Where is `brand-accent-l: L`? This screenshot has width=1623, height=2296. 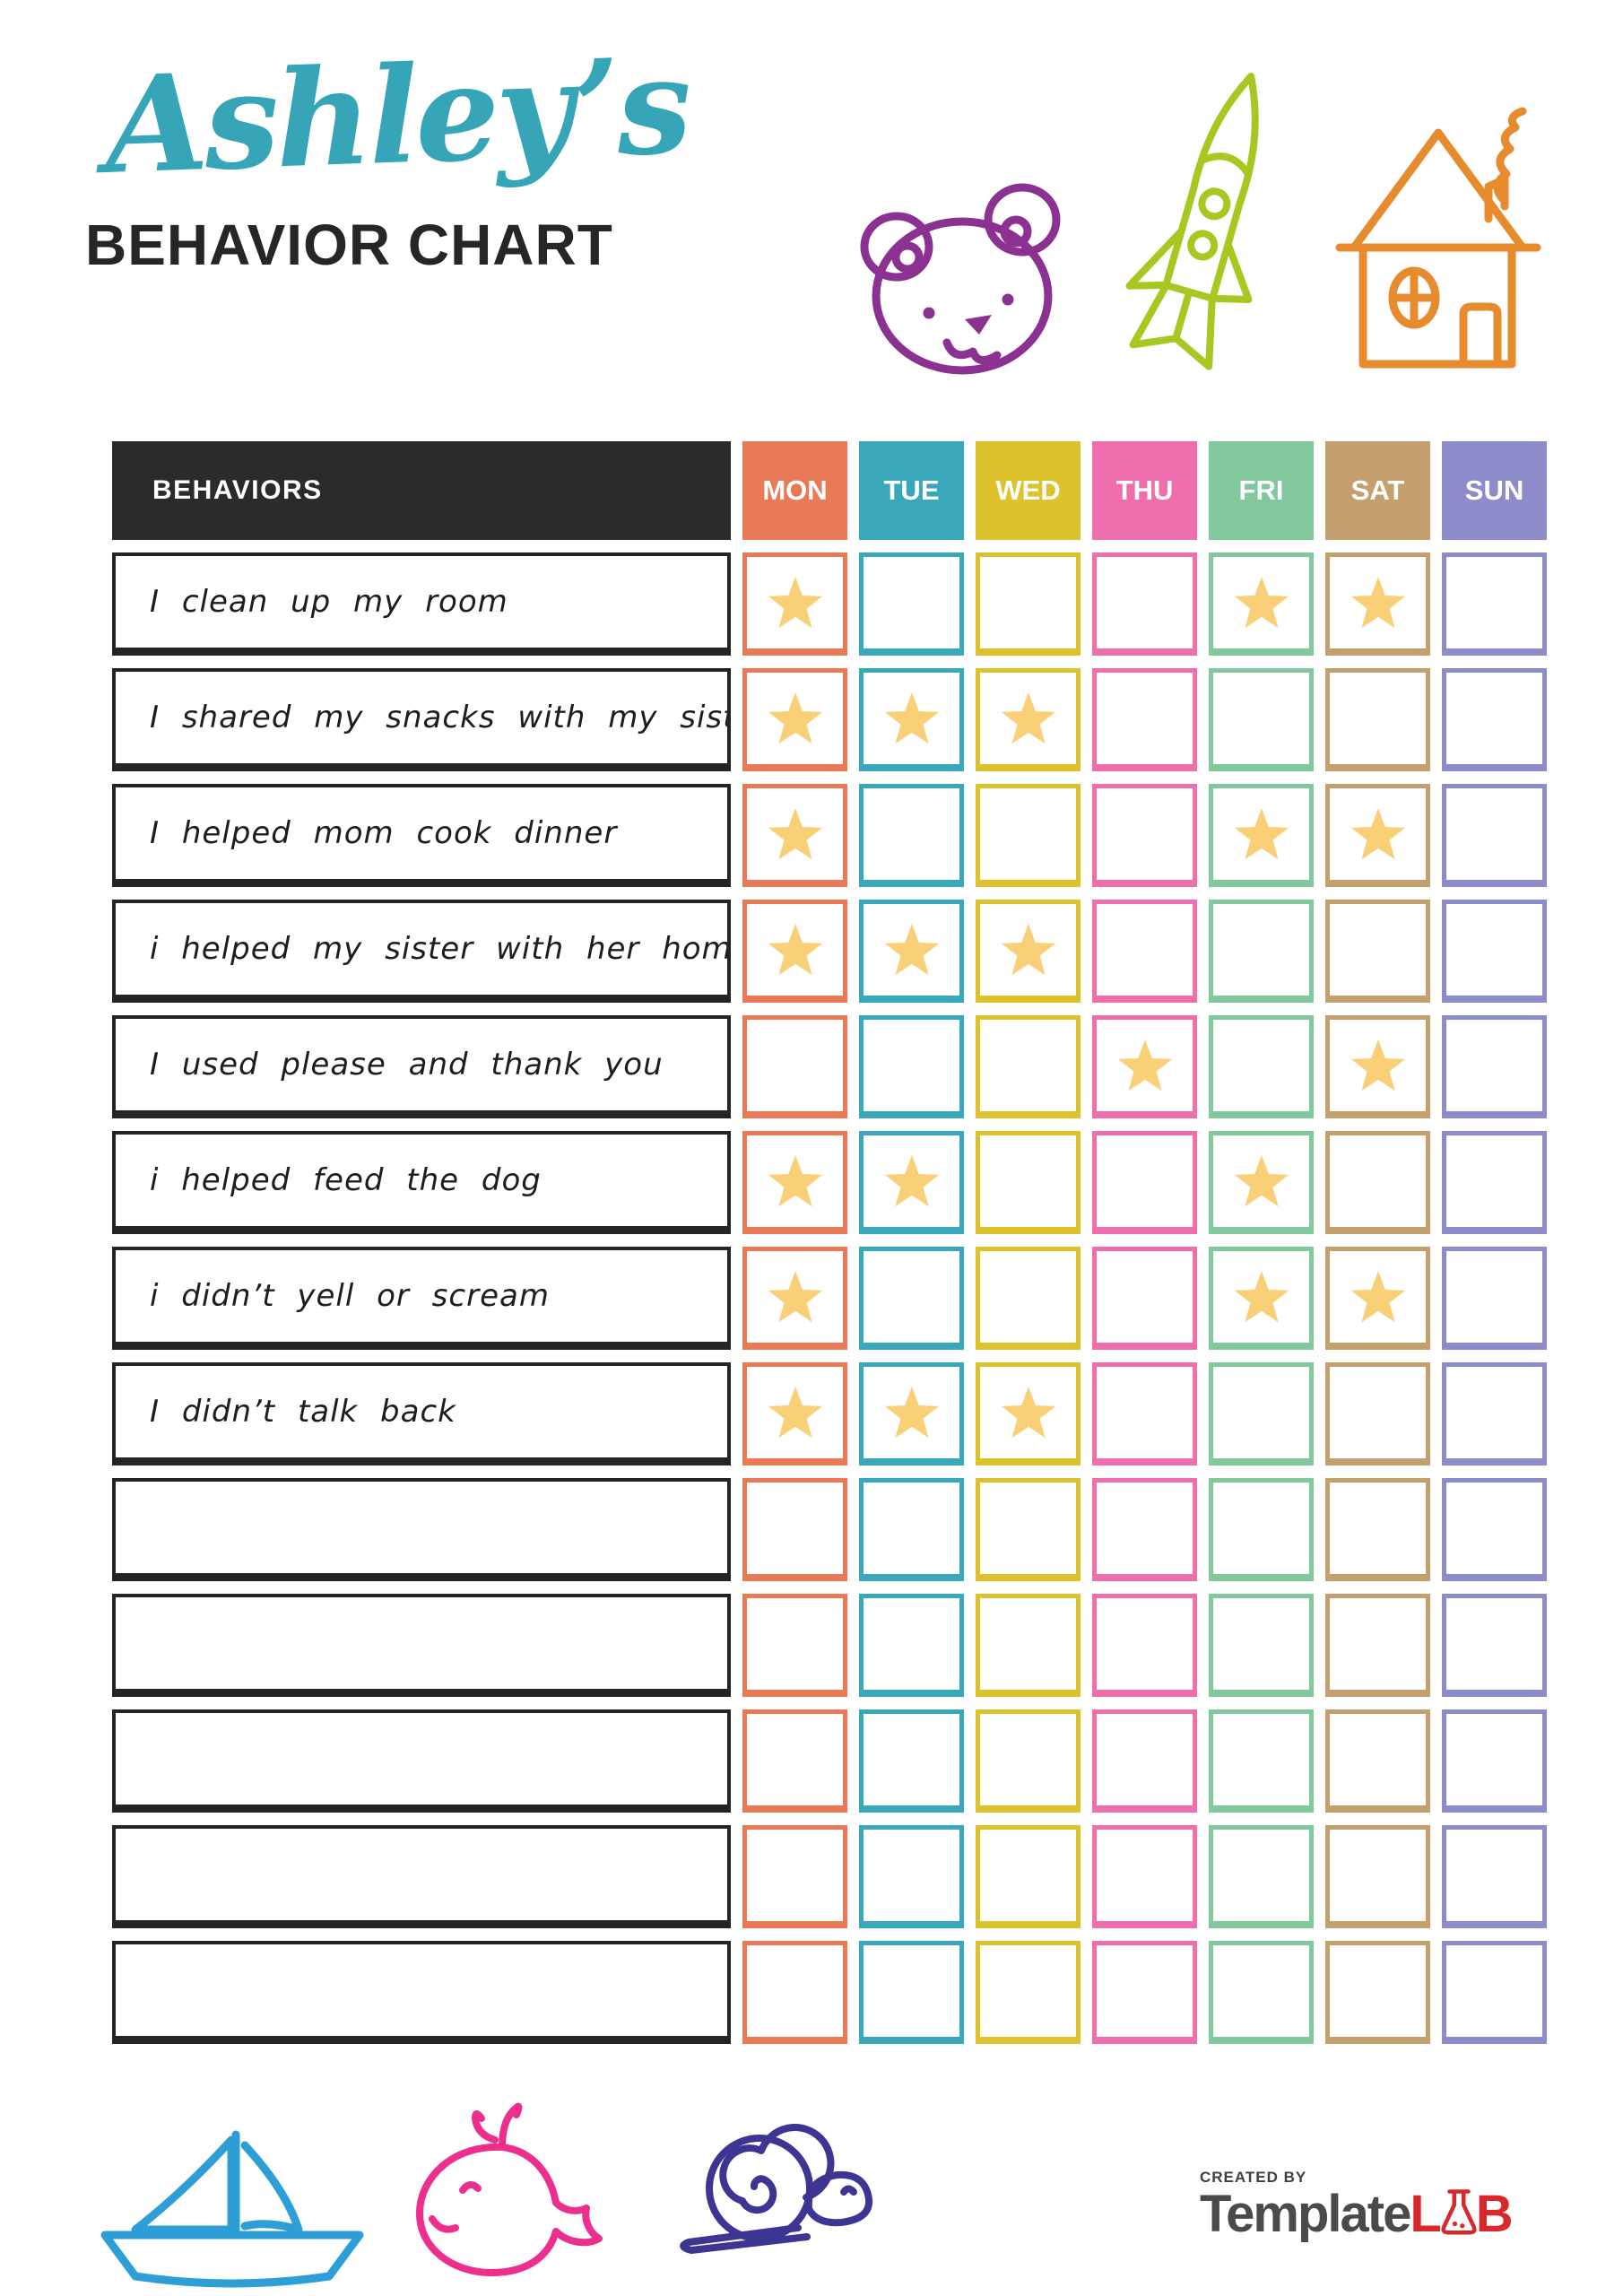 brand-accent-l: L is located at coordinates (1425, 2214).